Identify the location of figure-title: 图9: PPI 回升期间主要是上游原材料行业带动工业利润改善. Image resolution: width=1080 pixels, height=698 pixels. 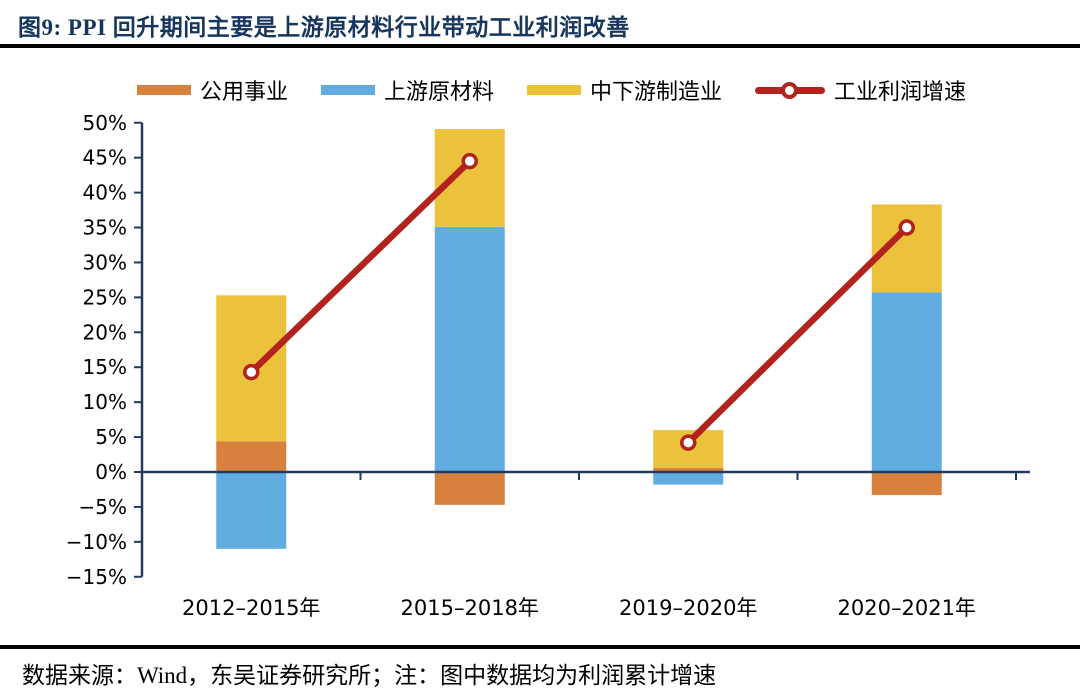
(324, 27).